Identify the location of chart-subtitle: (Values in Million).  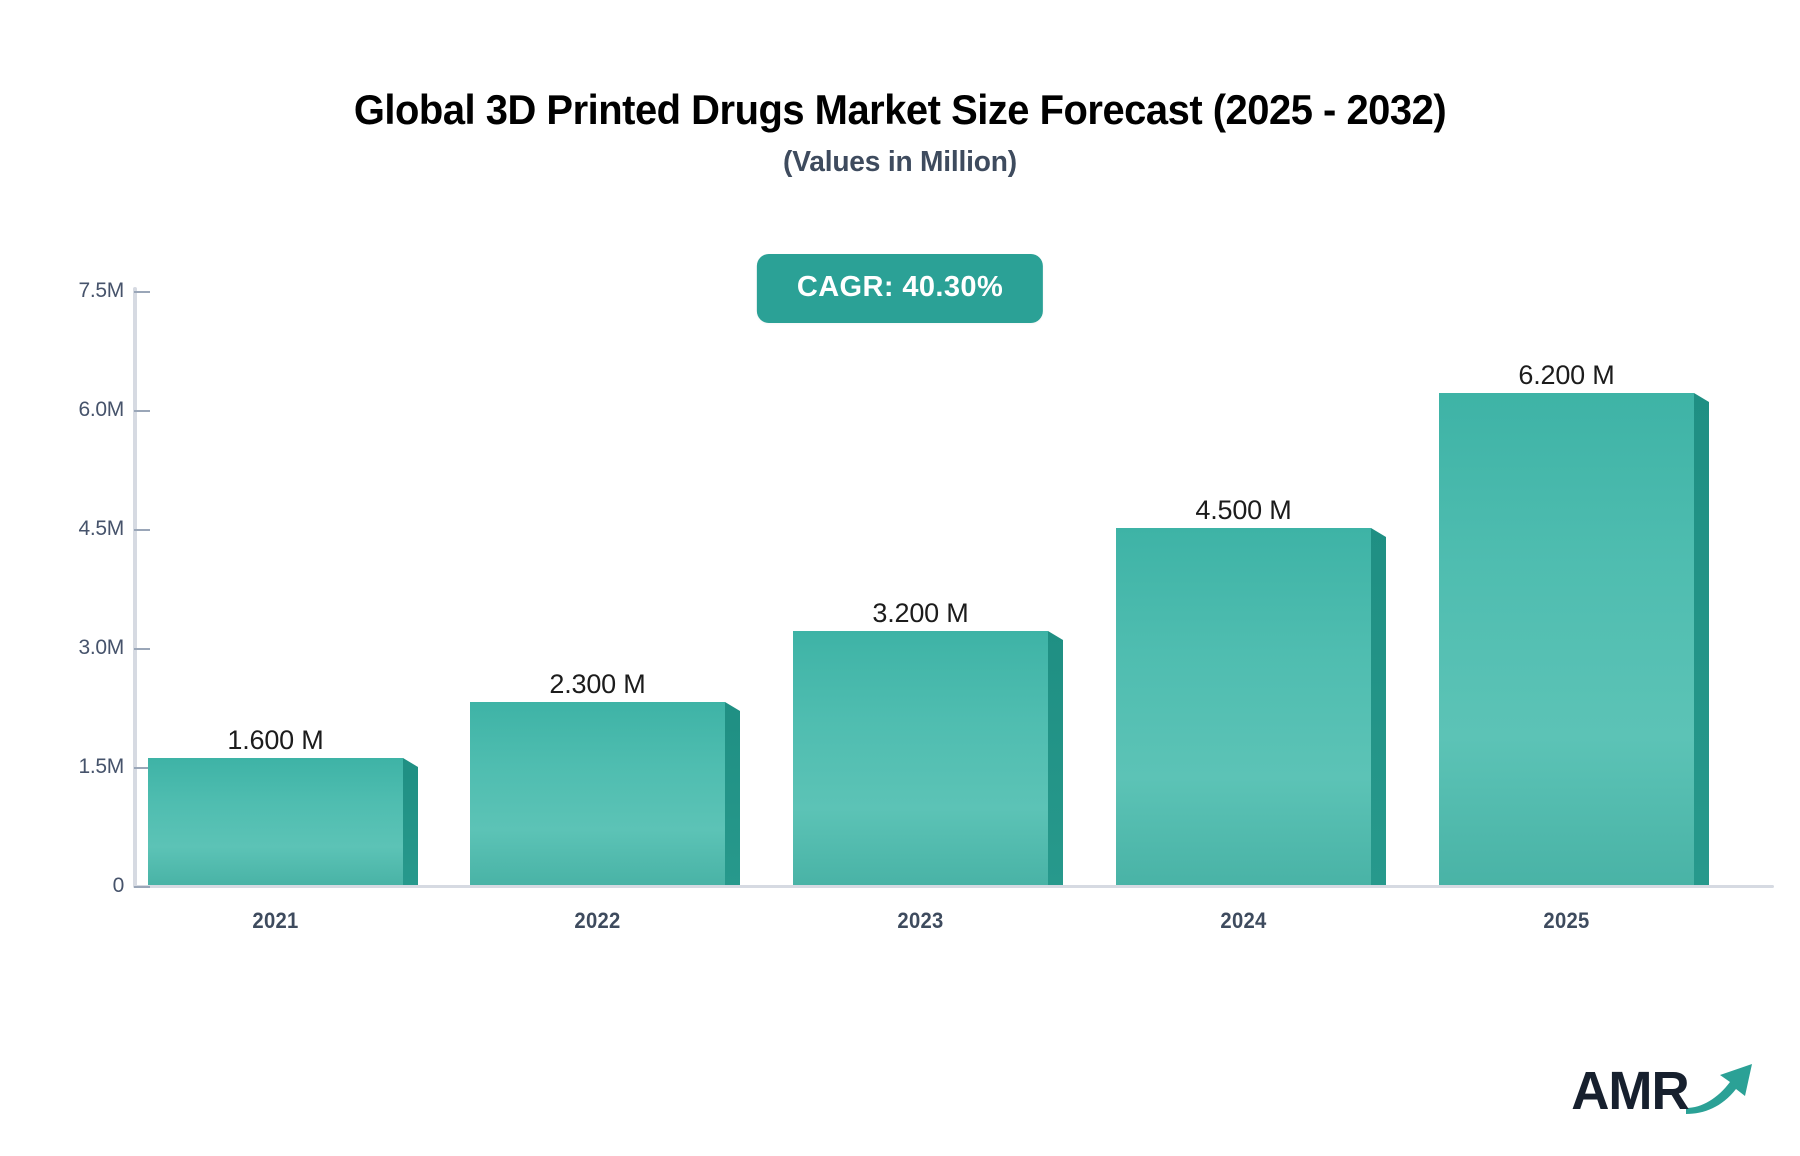
(900, 162).